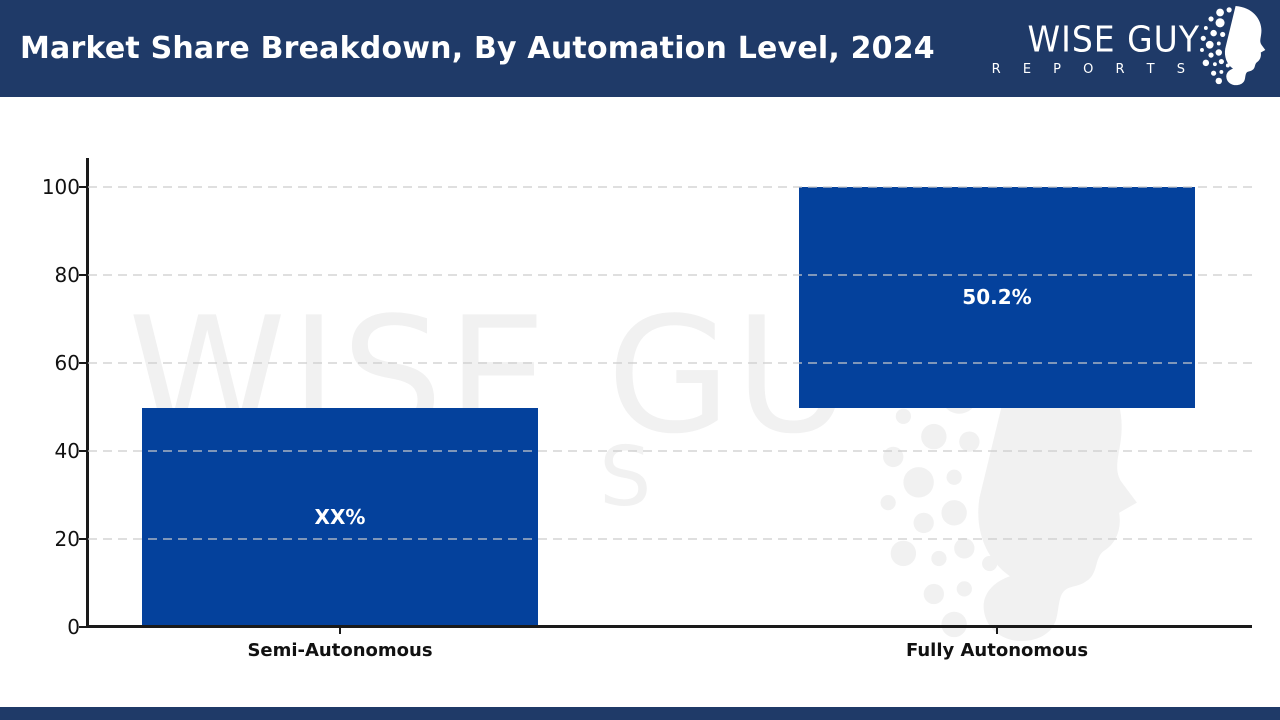 The height and width of the screenshot is (720, 1280). I want to click on footer-band, so click(640, 713).